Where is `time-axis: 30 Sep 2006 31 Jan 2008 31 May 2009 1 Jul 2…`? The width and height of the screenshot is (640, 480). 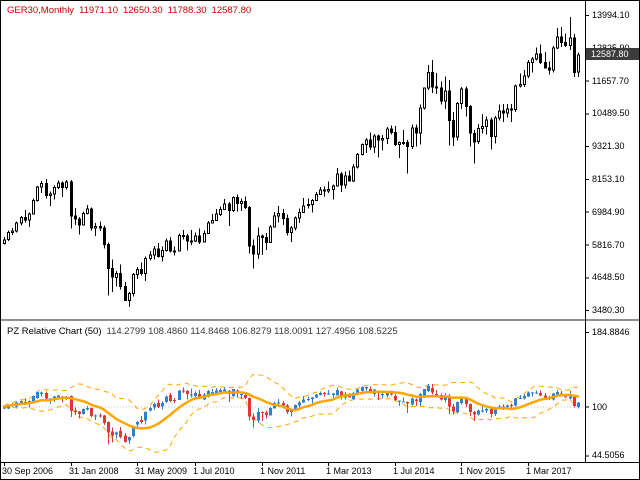 time-axis: 30 Sep 2006 31 Jan 2008 31 May 2009 1 Jul 2… is located at coordinates (320, 470).